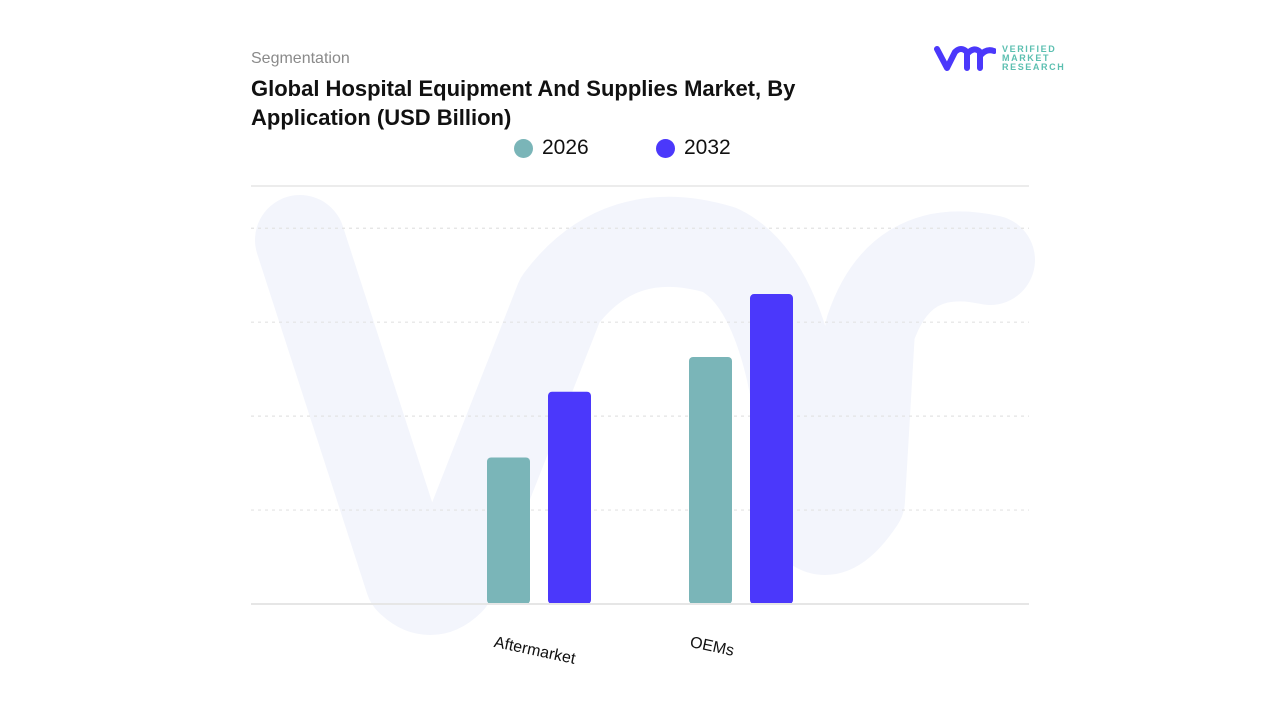  I want to click on logo-text: VERIFIED MARKET RESEARCH, so click(1034, 57).